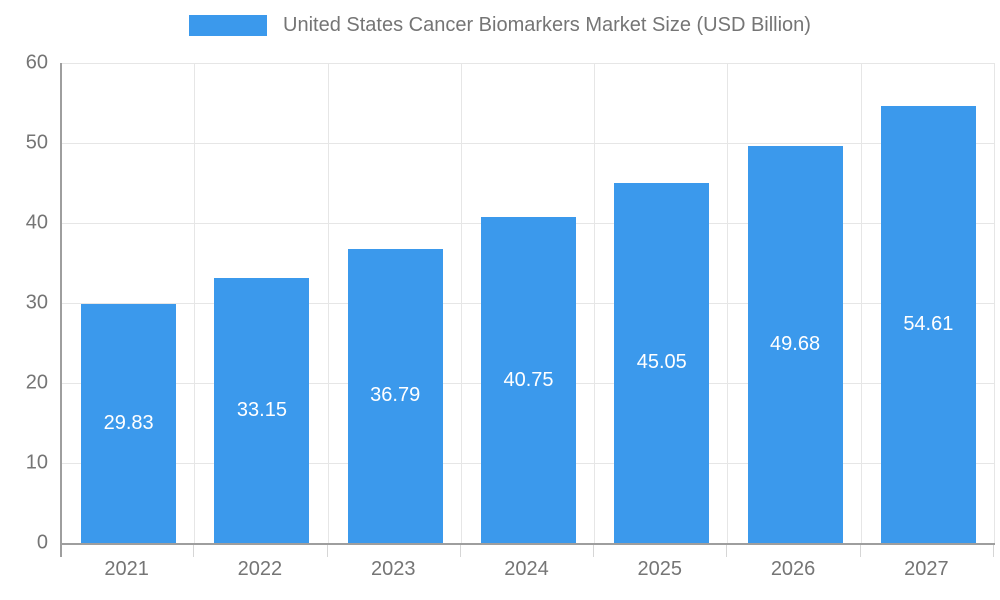  I want to click on bar-2024: 40.75, so click(528, 380).